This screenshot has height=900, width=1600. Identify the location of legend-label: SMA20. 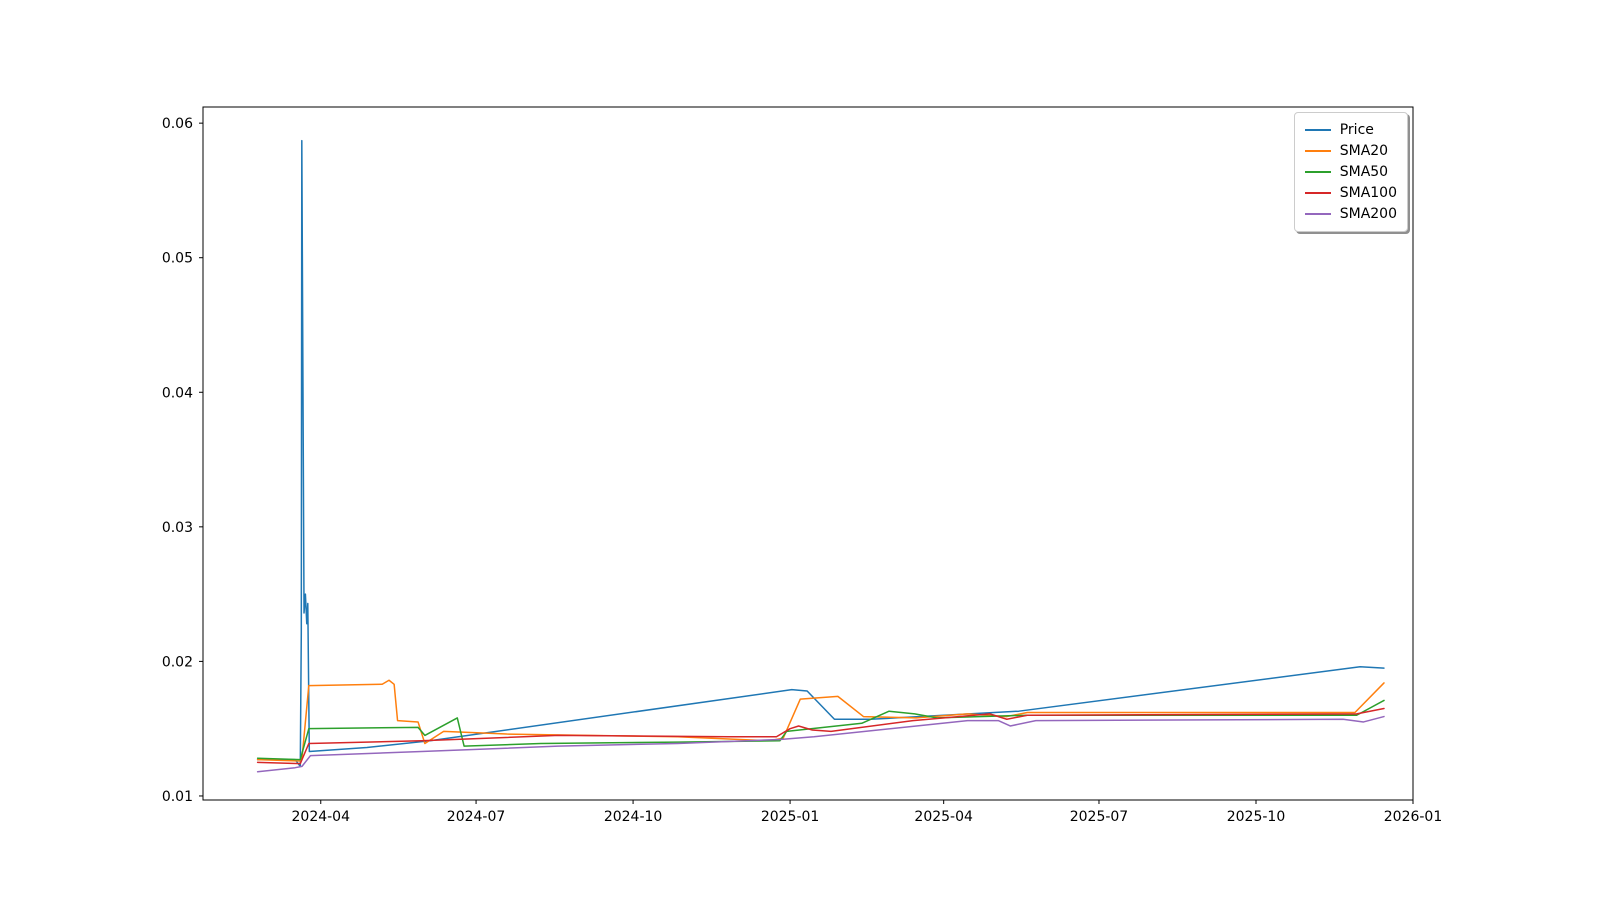
(1364, 151).